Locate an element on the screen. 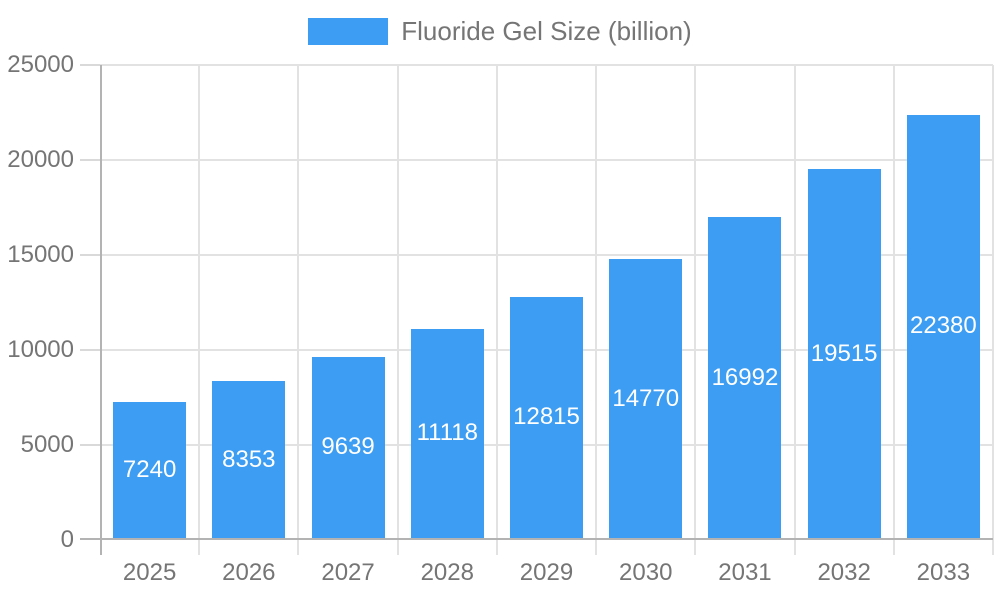 Image resolution: width=1000 pixels, height=600 pixels. x-tick-label: 2030 is located at coordinates (646, 572).